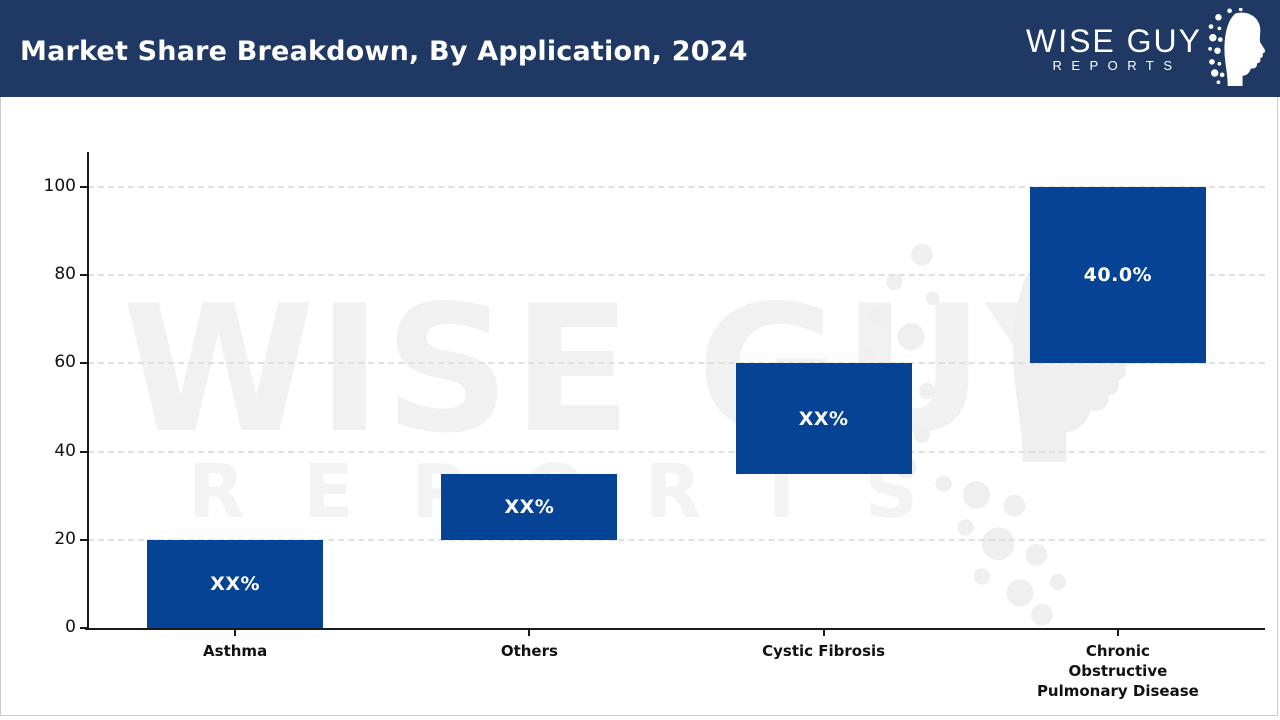 Image resolution: width=1280 pixels, height=720 pixels. I want to click on y-tick-label-100: 100, so click(59, 186).